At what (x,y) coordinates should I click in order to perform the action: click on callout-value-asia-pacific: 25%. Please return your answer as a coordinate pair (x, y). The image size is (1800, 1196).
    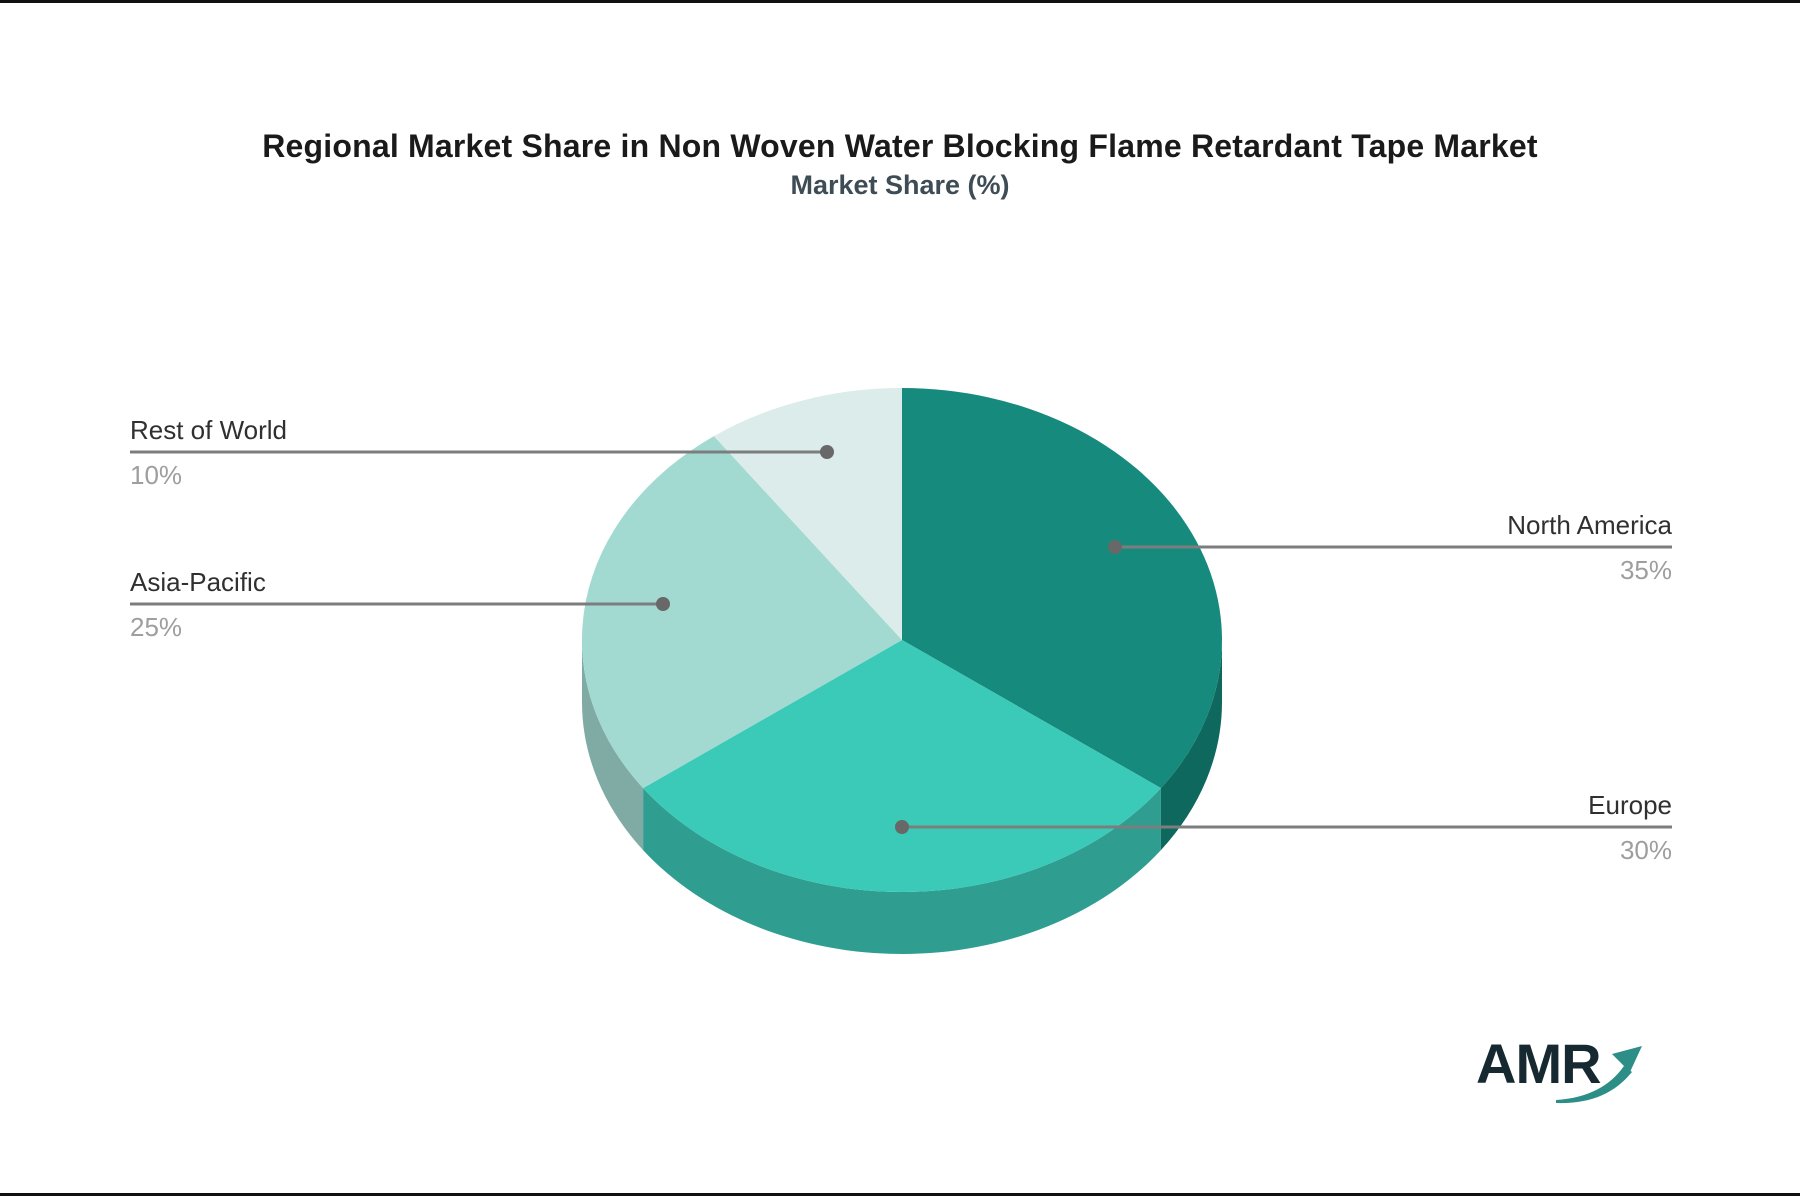
    Looking at the image, I should click on (156, 627).